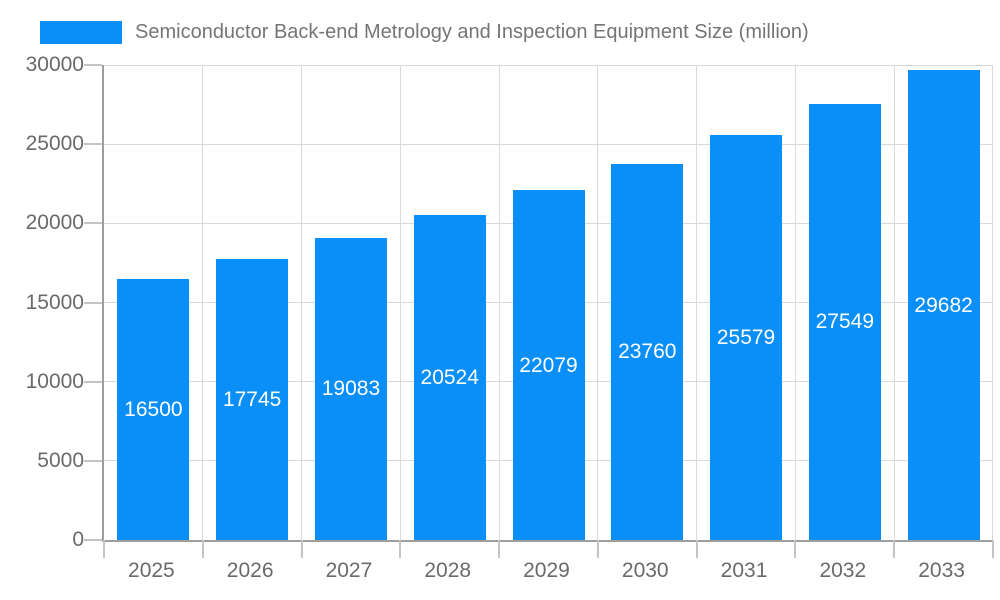 This screenshot has width=1000, height=600. What do you see at coordinates (744, 570) in the screenshot?
I see `x-axis-tick-label: 2031` at bounding box center [744, 570].